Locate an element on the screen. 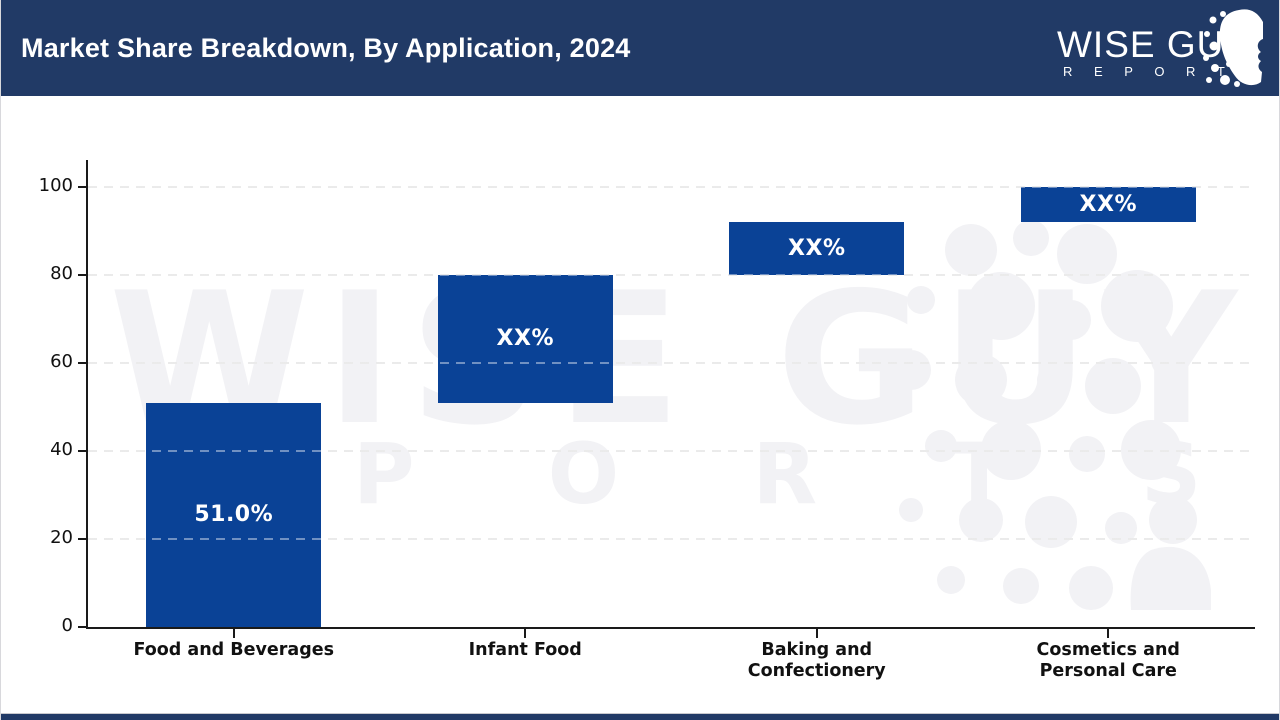  watermark-face-icon is located at coordinates (1051, 415).